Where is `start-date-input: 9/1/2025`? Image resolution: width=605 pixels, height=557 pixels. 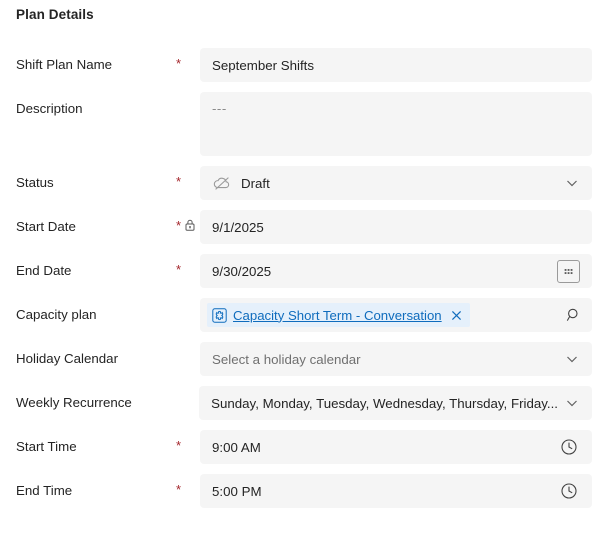
start-date-input: 9/1/2025 is located at coordinates (396, 227).